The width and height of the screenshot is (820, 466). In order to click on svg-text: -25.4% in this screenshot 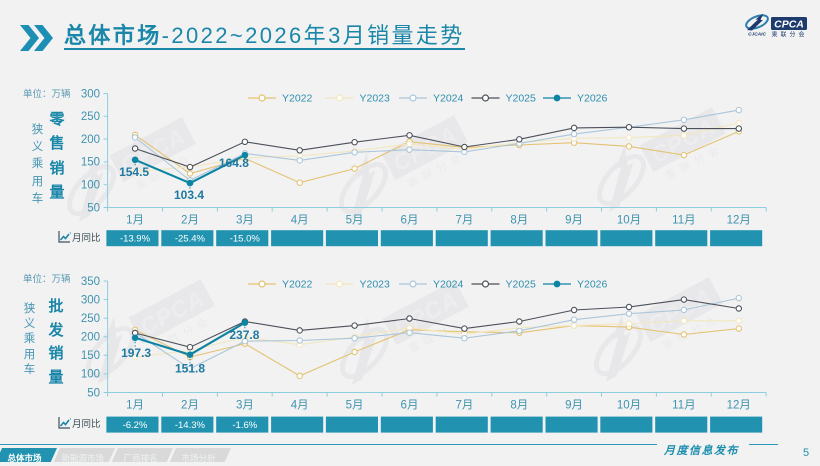, I will do `click(190, 239)`.